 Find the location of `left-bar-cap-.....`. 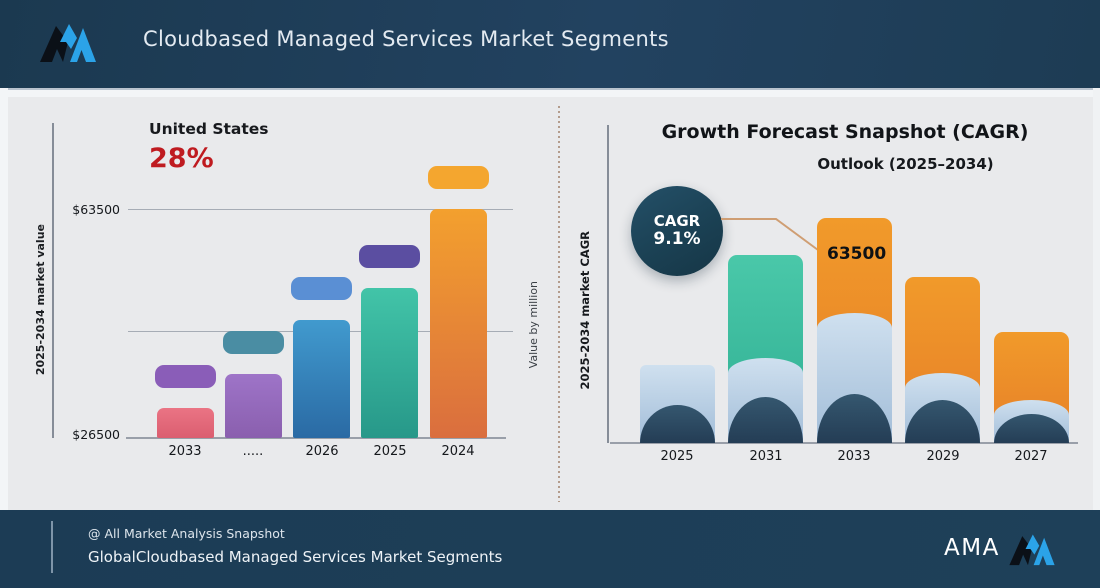

left-bar-cap-..... is located at coordinates (253, 342).